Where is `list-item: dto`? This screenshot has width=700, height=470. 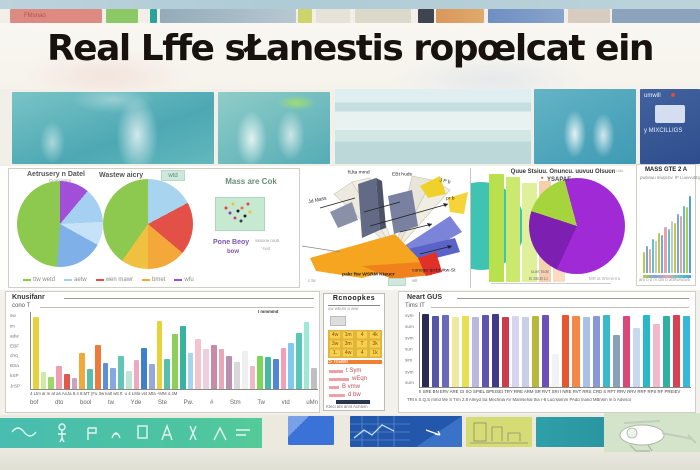
list-item: dto is located at coordinates (59, 403).